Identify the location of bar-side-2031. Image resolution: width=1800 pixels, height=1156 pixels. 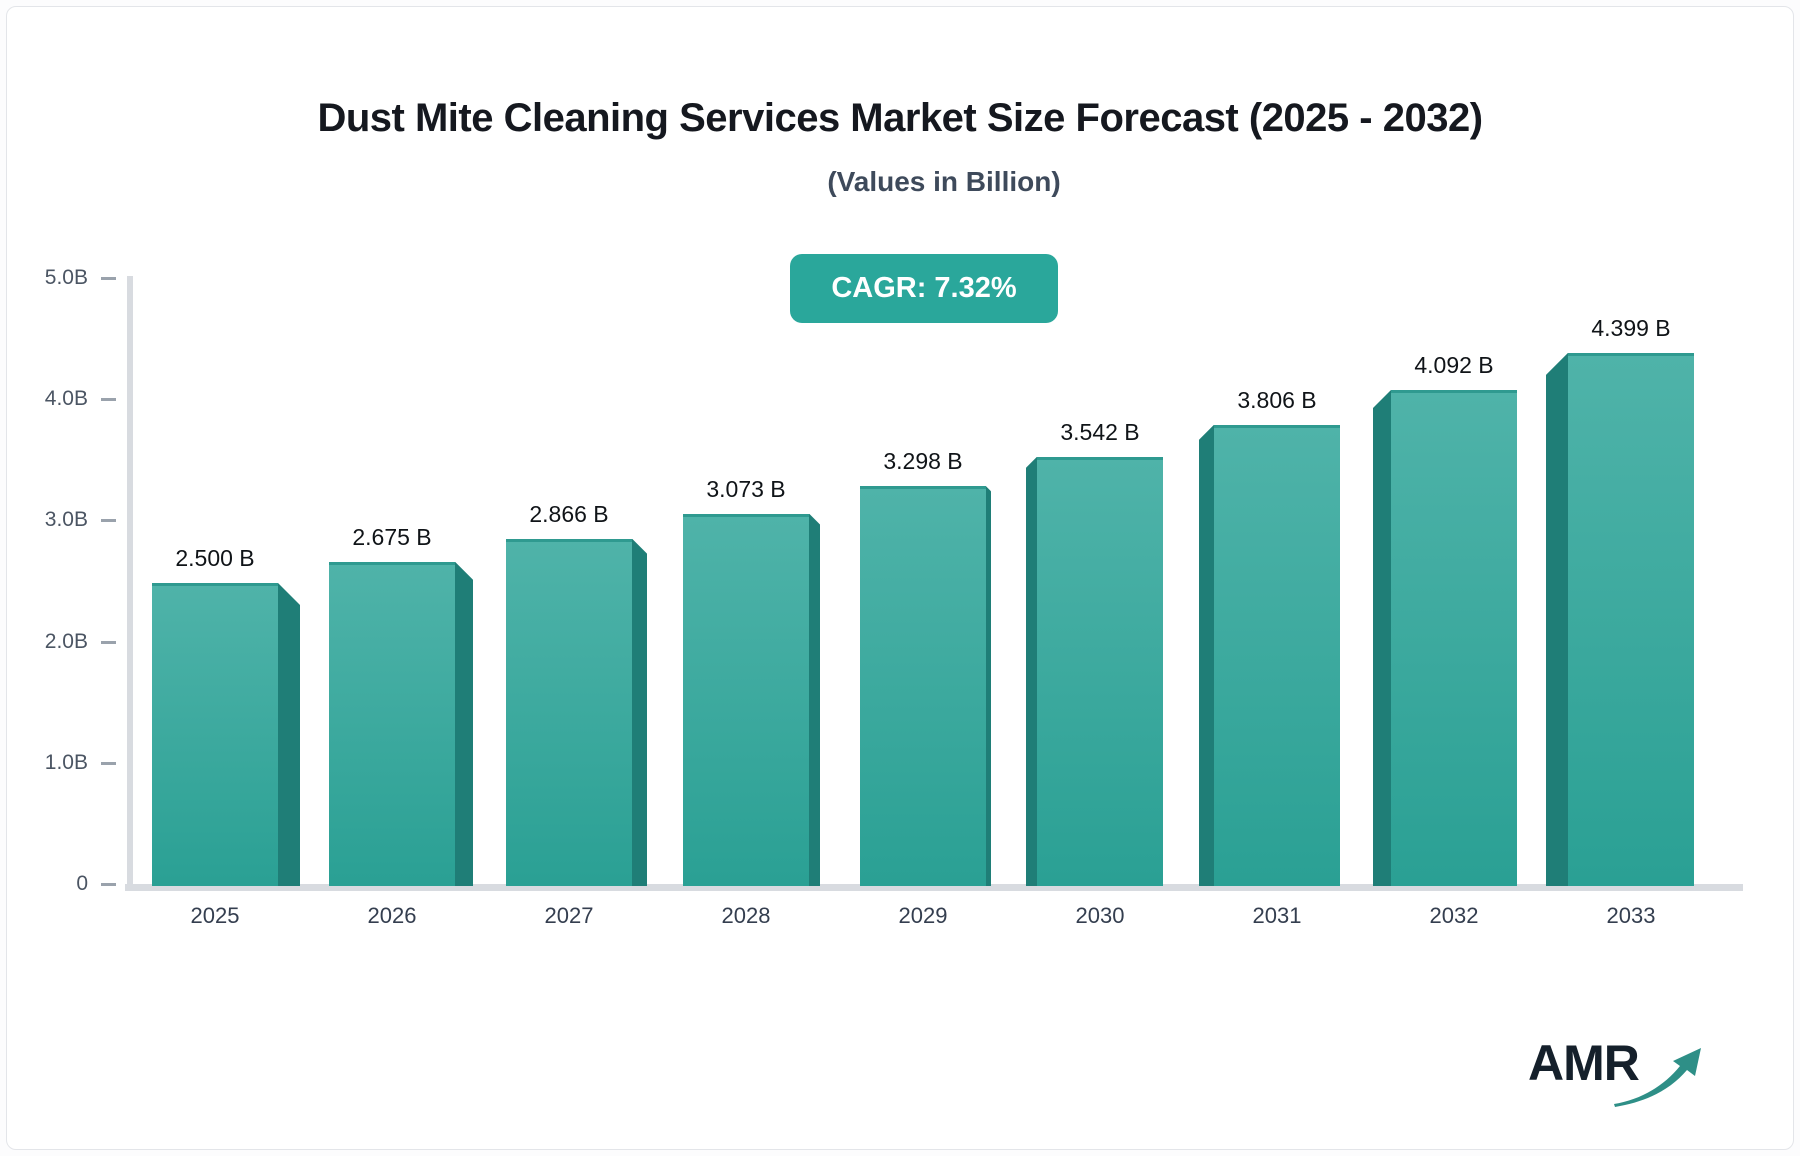
(1206, 655).